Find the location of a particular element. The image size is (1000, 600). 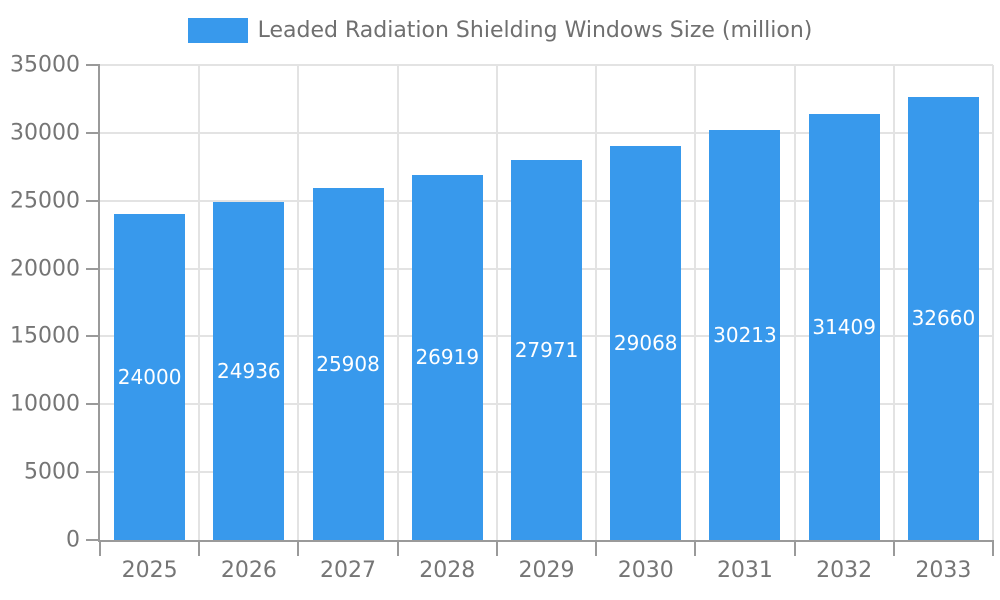

y-tick-label: 0 is located at coordinates (73, 540).